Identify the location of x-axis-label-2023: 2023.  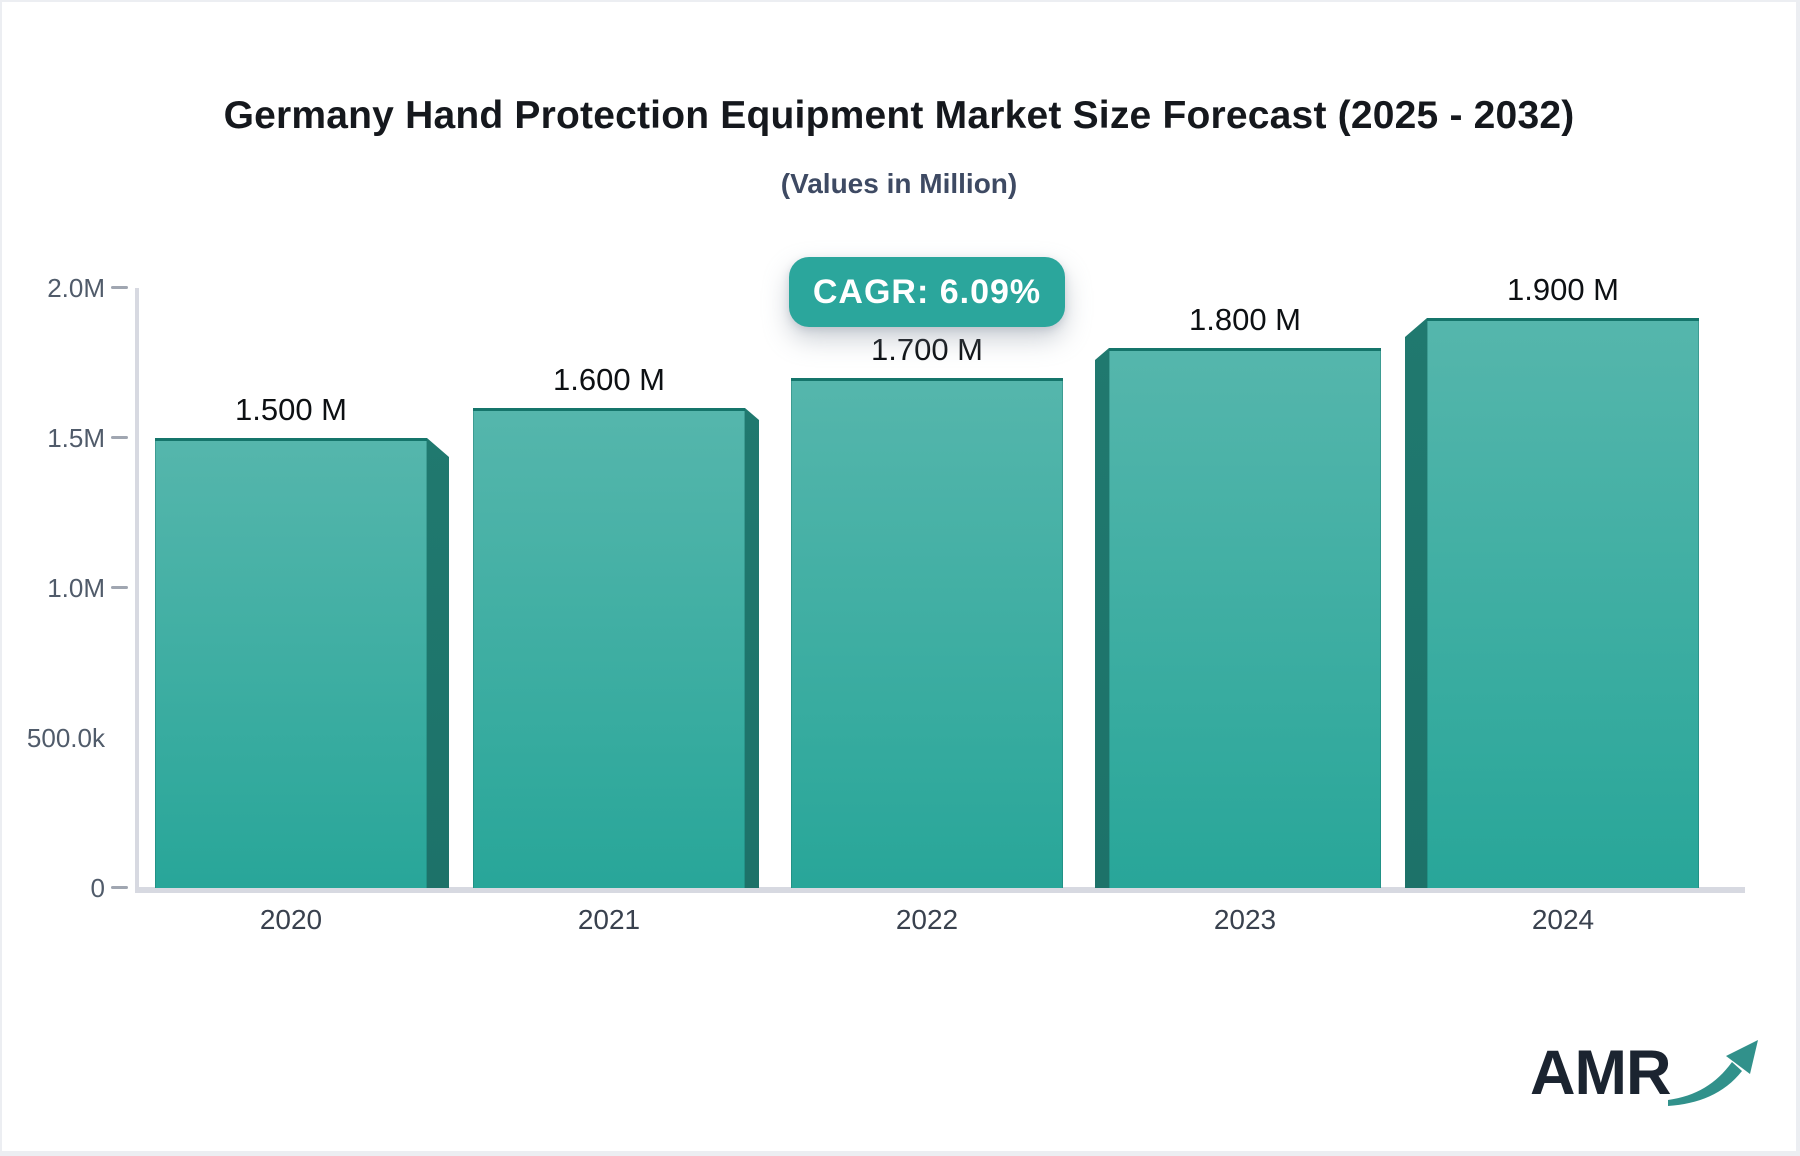
(1245, 919).